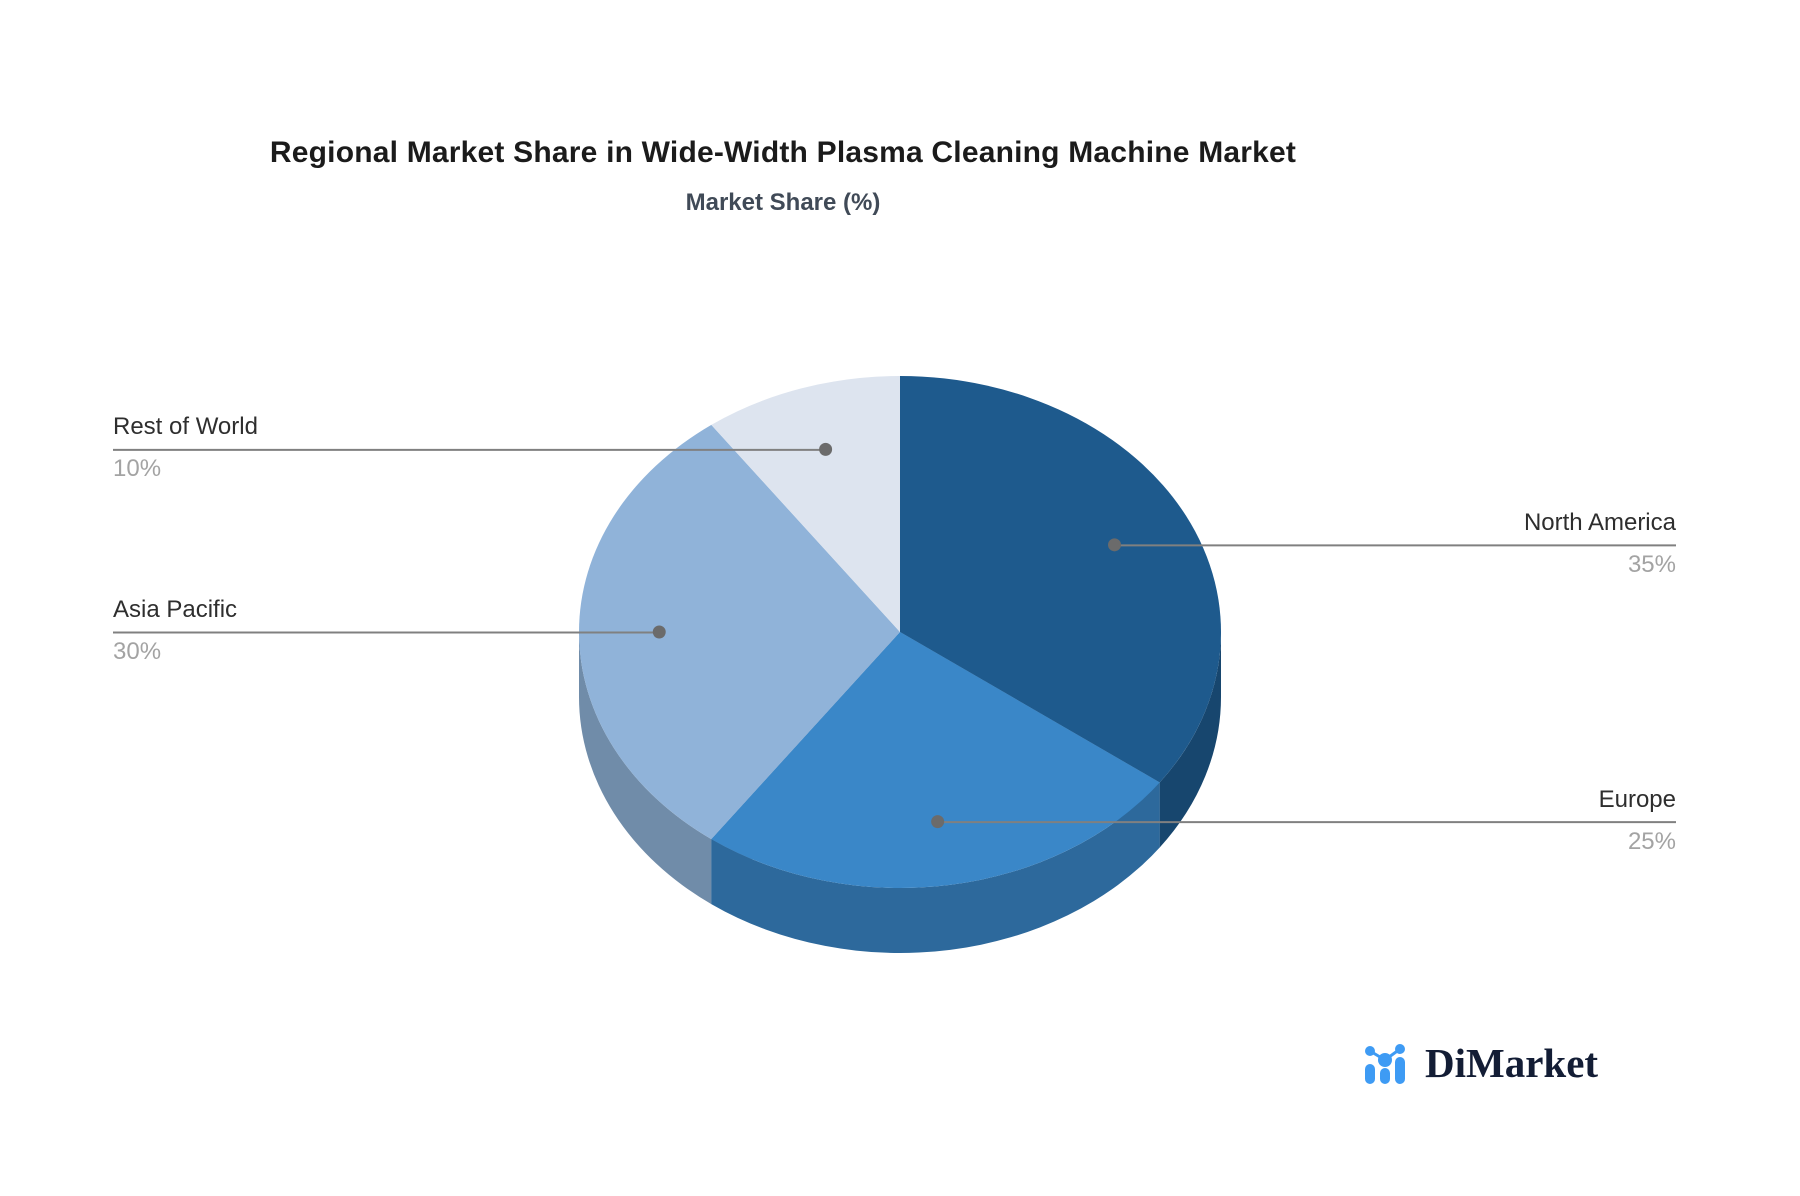  What do you see at coordinates (1637, 820) in the screenshot?
I see `slice-label-europe: Europe 25%` at bounding box center [1637, 820].